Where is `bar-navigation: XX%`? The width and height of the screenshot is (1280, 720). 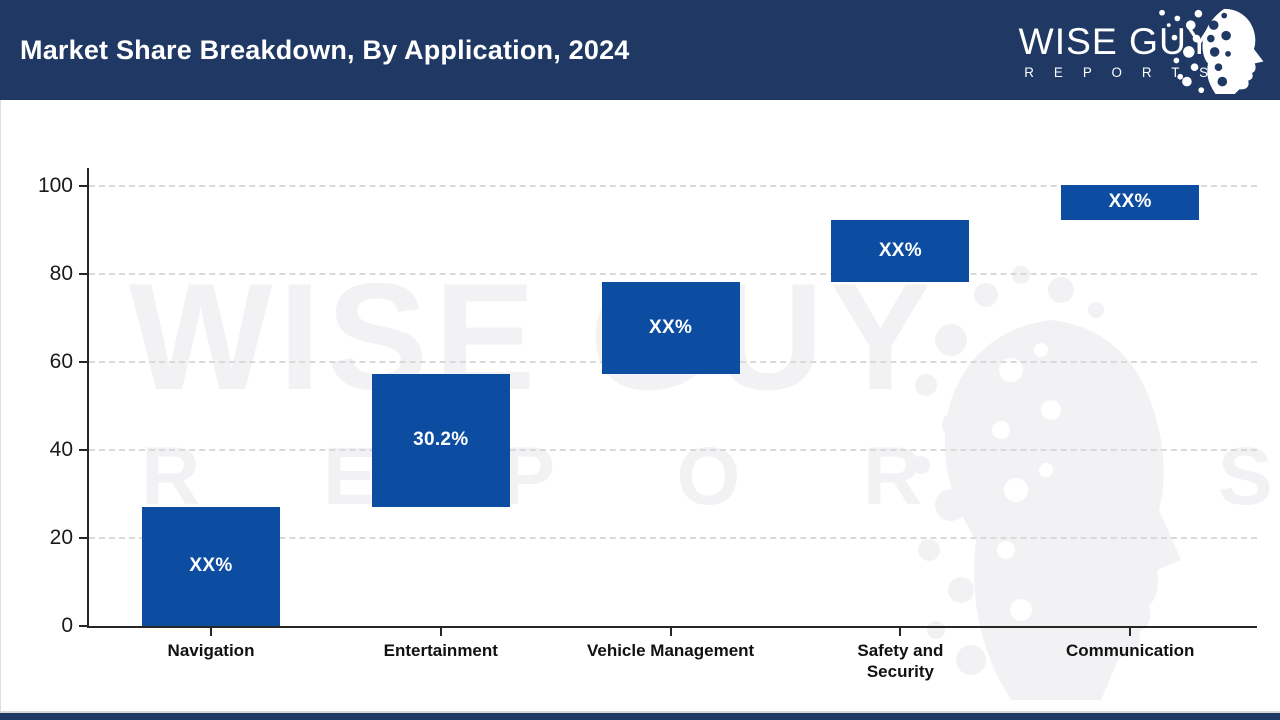 bar-navigation: XX% is located at coordinates (211, 566).